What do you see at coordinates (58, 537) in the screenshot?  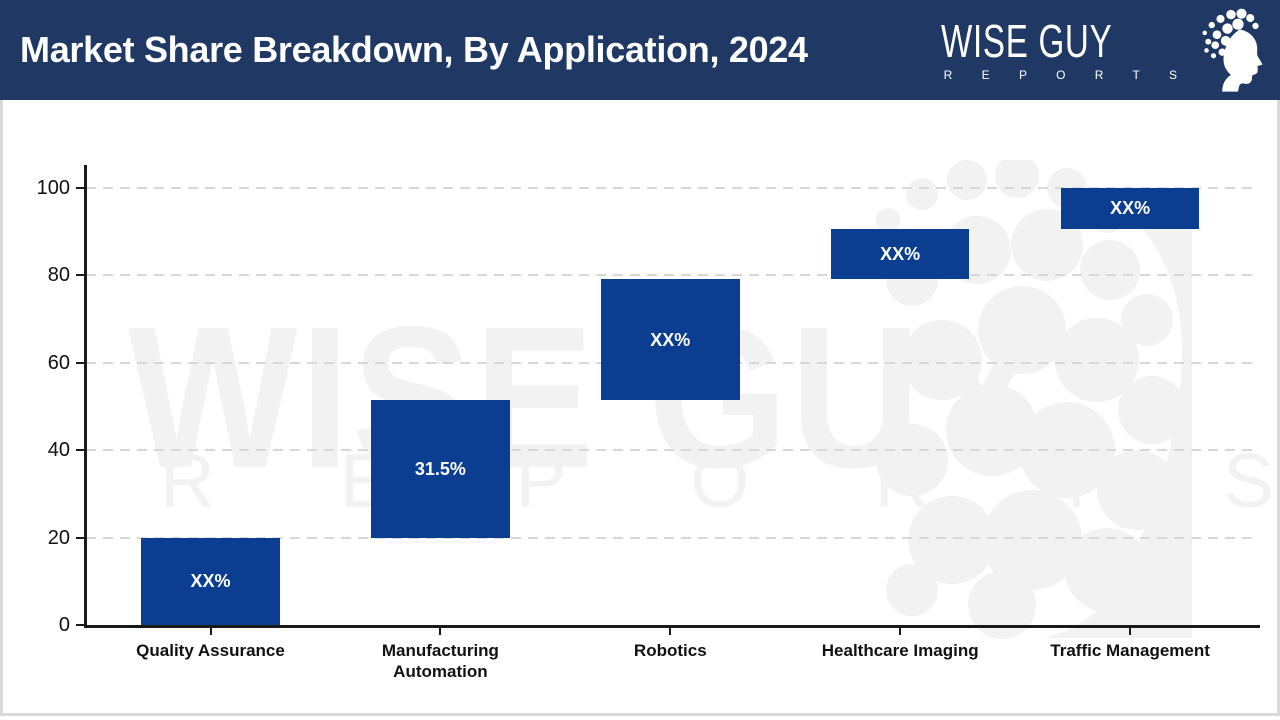 I see `y-tick-label: 20` at bounding box center [58, 537].